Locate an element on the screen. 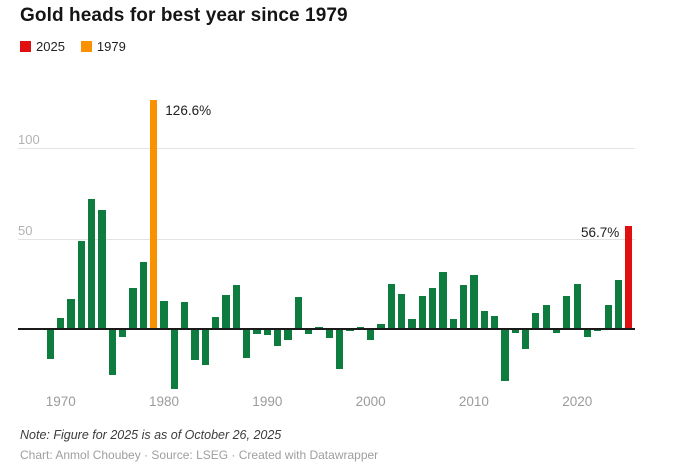 The height and width of the screenshot is (469, 693). bar-1996 is located at coordinates (329, 334).